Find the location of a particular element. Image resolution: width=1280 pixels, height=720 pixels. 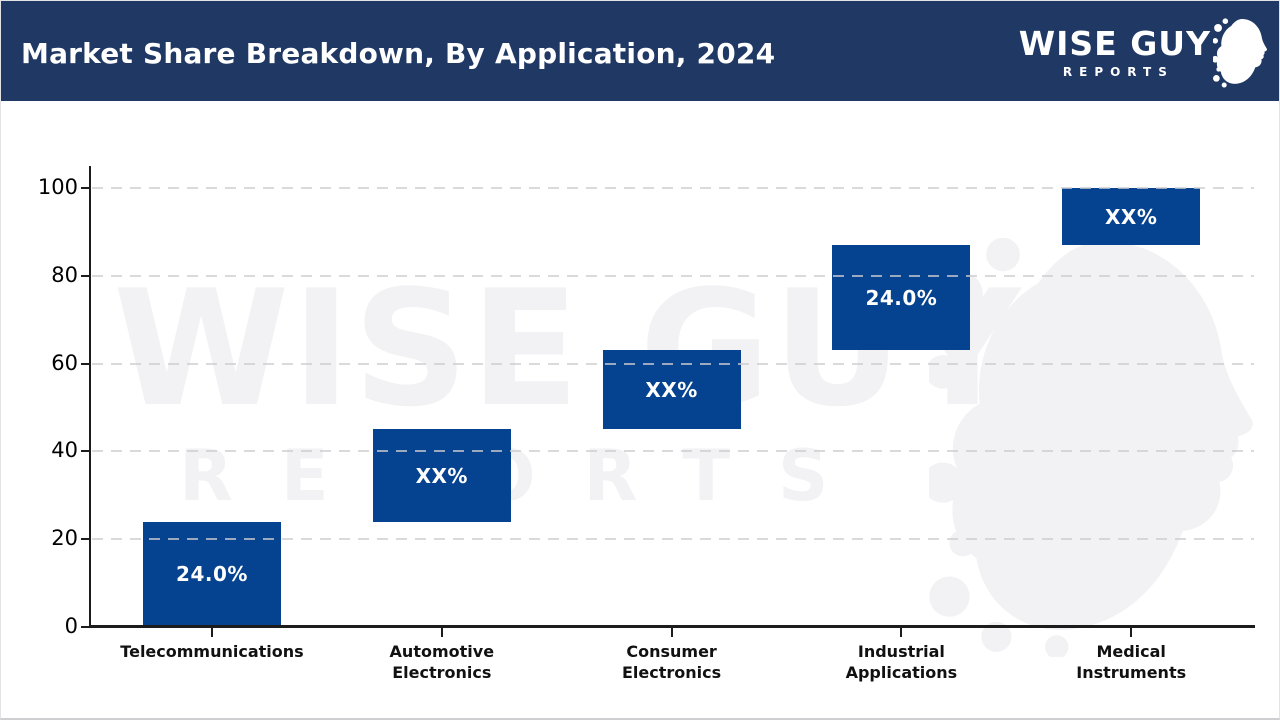

y-tick-label-100: 100 is located at coordinates (57, 187).